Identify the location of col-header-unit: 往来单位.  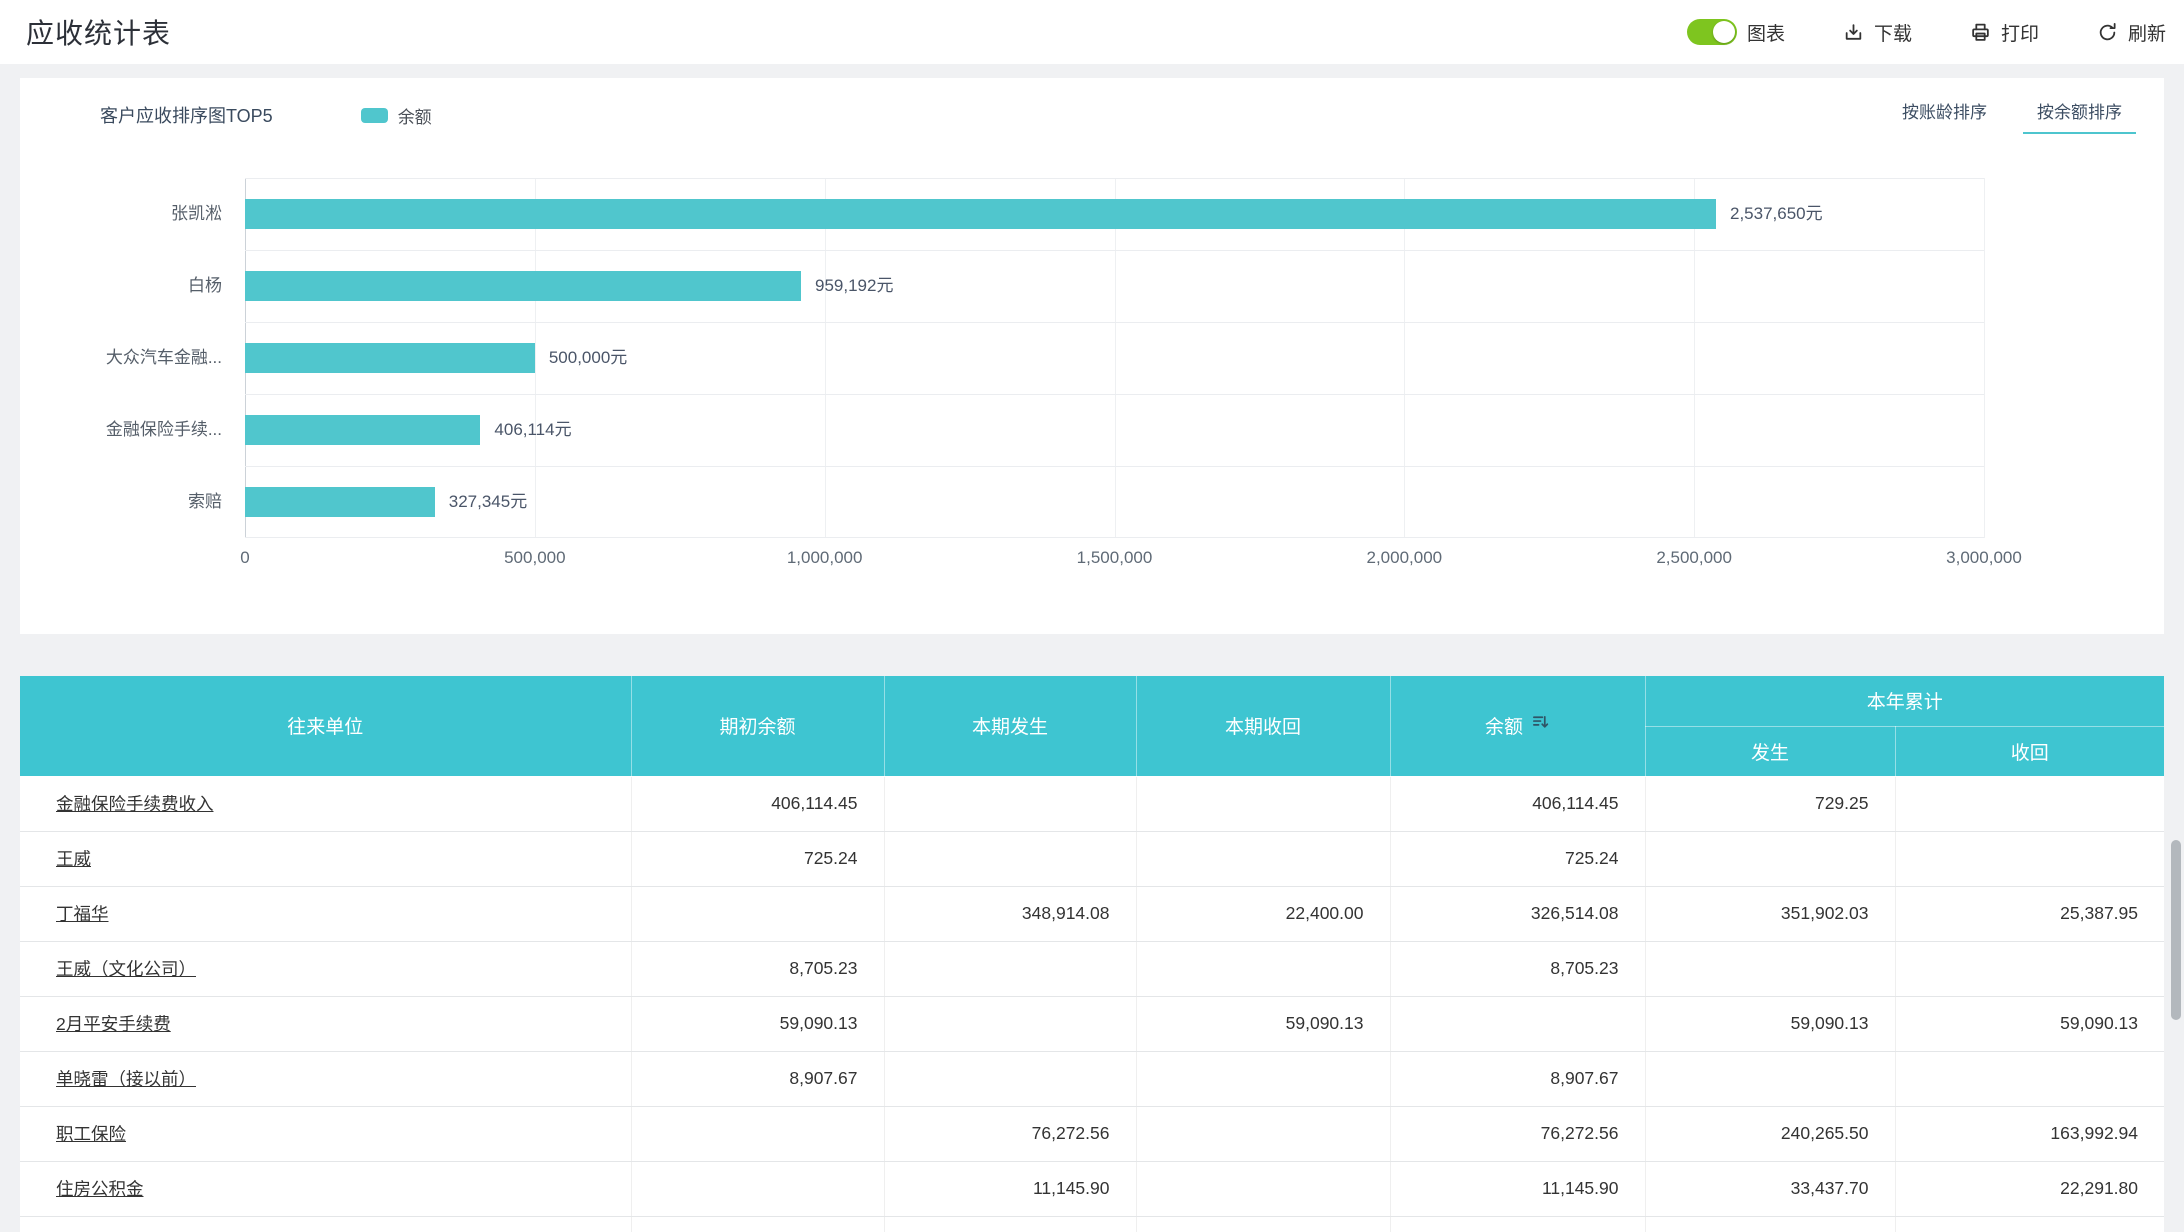
(326, 726).